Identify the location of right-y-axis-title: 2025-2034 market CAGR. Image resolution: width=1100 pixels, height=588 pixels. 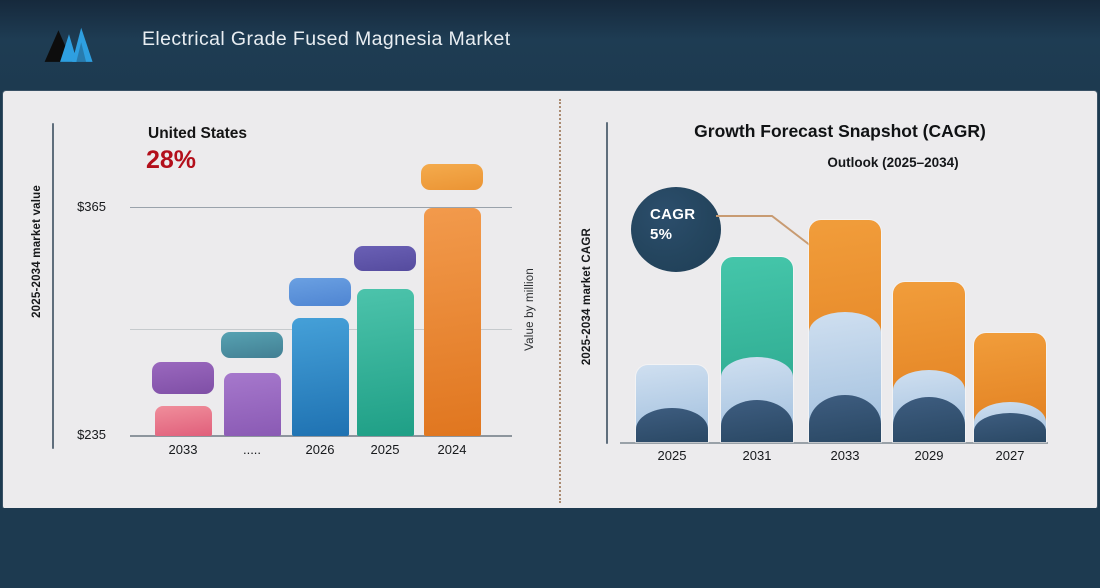
(587, 297).